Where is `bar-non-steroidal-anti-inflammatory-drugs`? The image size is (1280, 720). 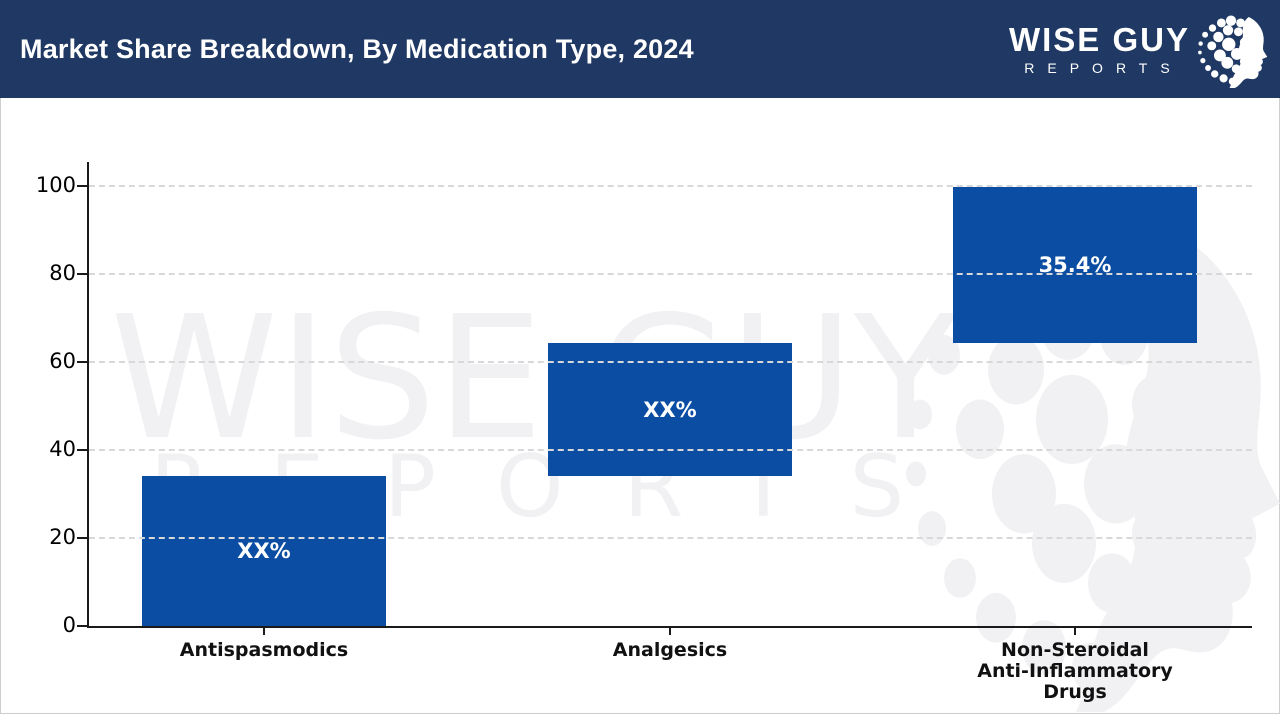
bar-non-steroidal-anti-inflammatory-drugs is located at coordinates (1075, 264).